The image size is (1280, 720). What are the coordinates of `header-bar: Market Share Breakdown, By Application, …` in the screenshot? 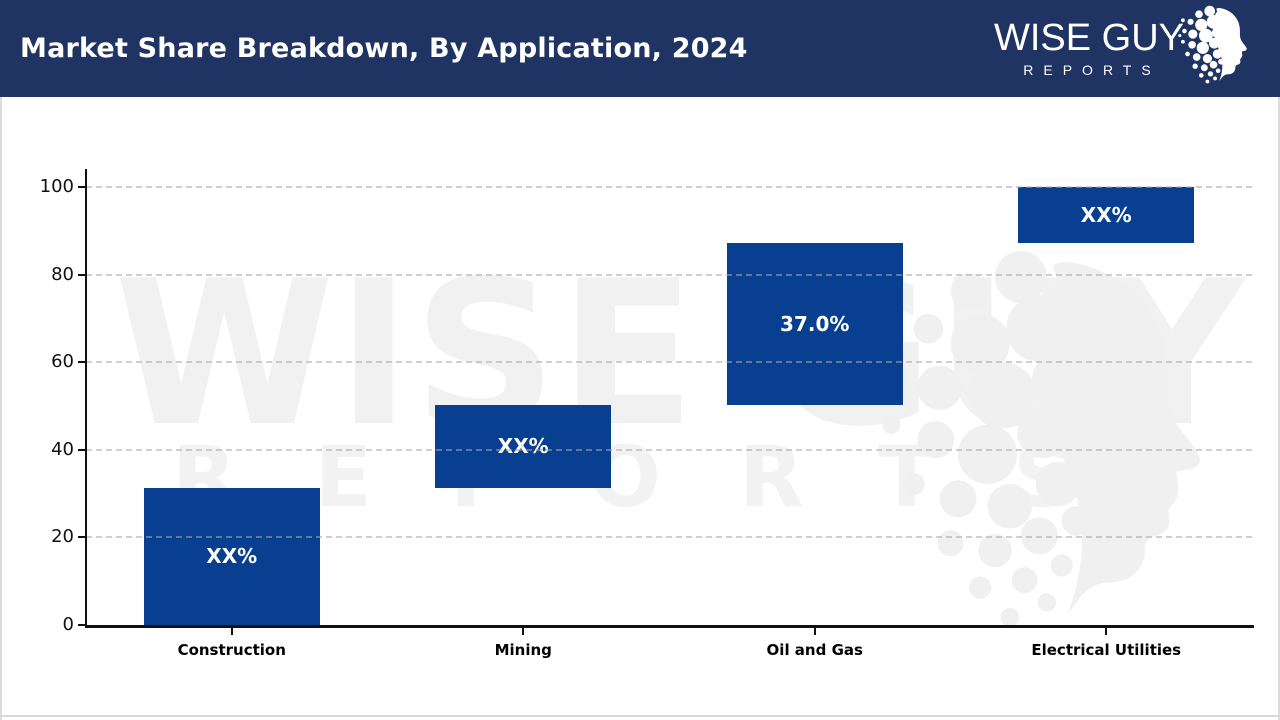 It's located at (640, 48).